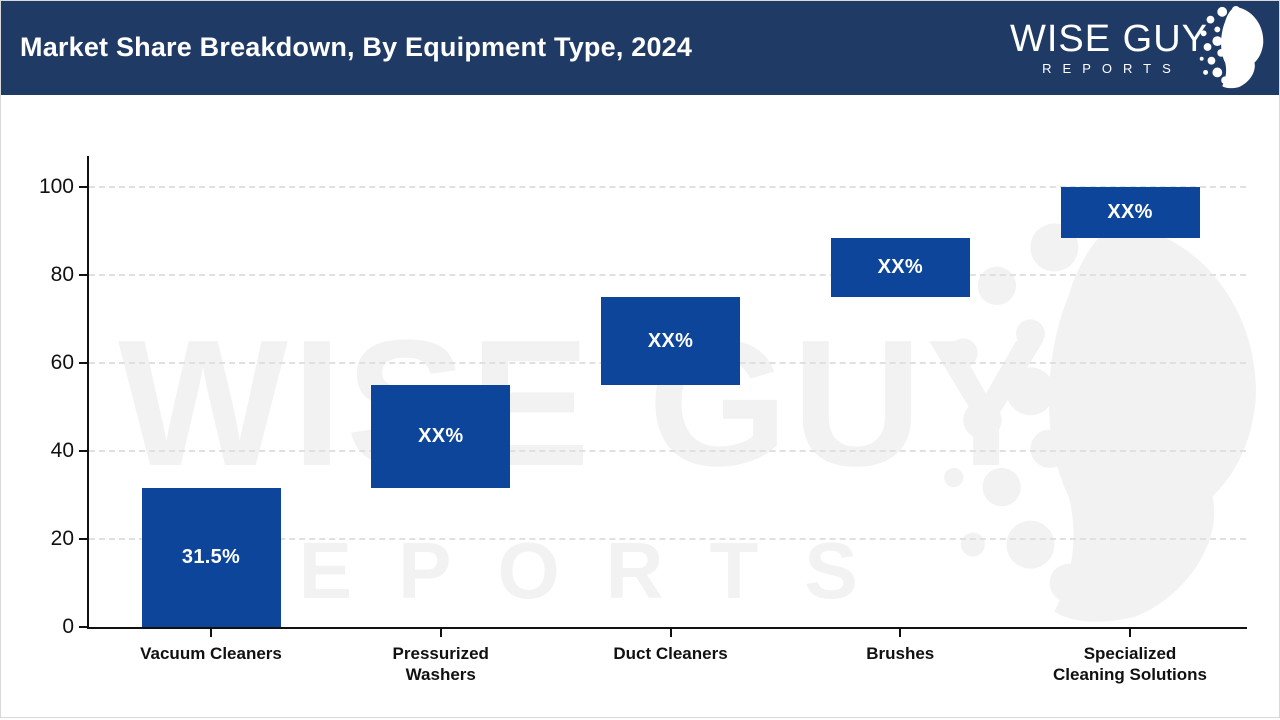  I want to click on bar-pressurized-washers: XX%, so click(441, 437).